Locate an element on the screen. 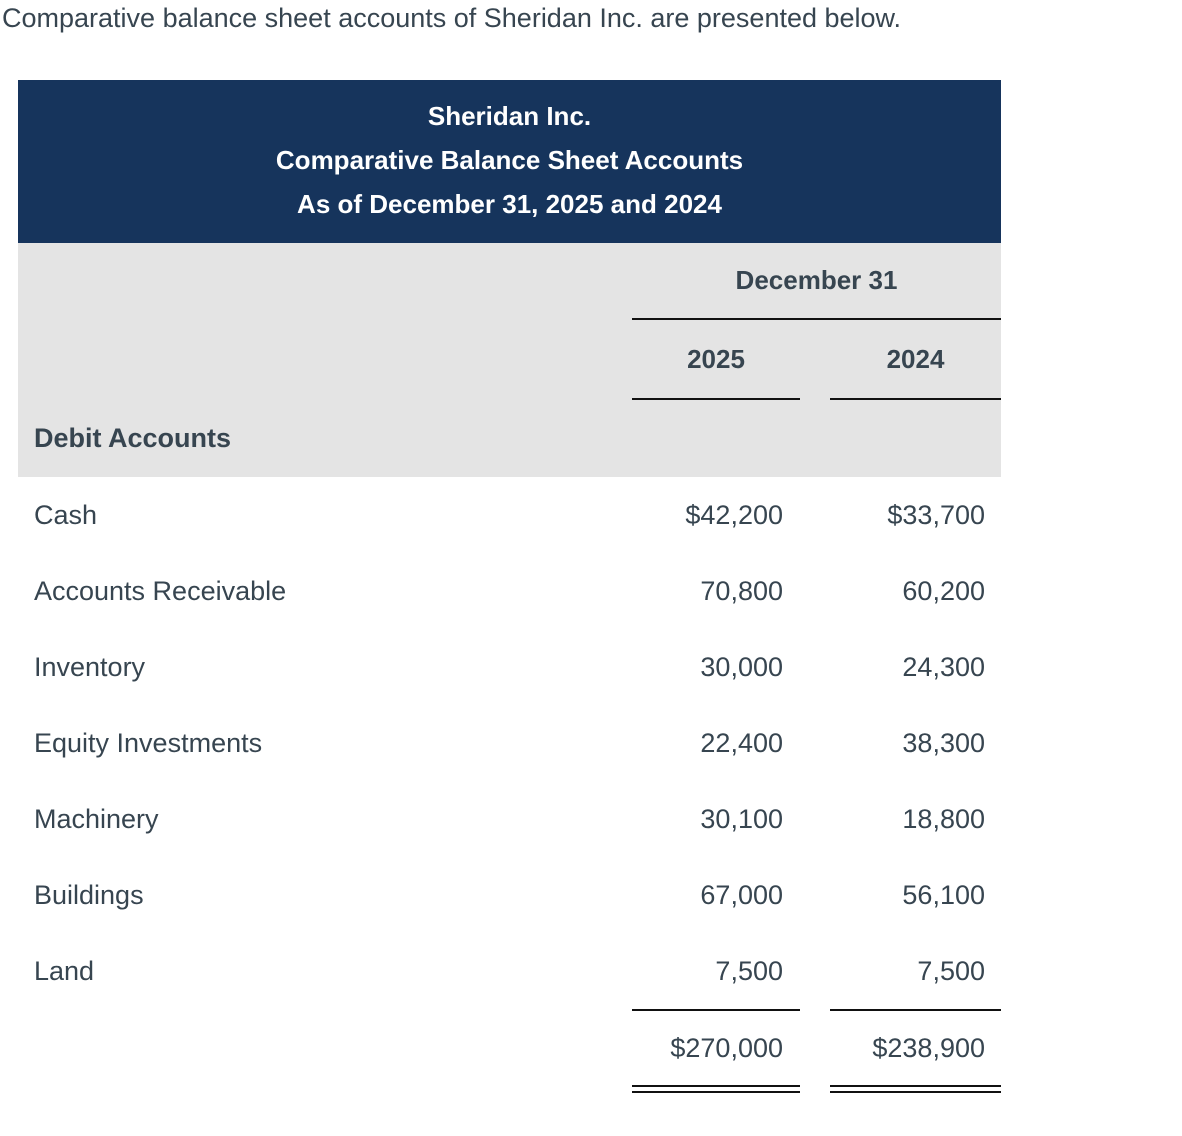  value-2024: $33,700 is located at coordinates (936, 514).